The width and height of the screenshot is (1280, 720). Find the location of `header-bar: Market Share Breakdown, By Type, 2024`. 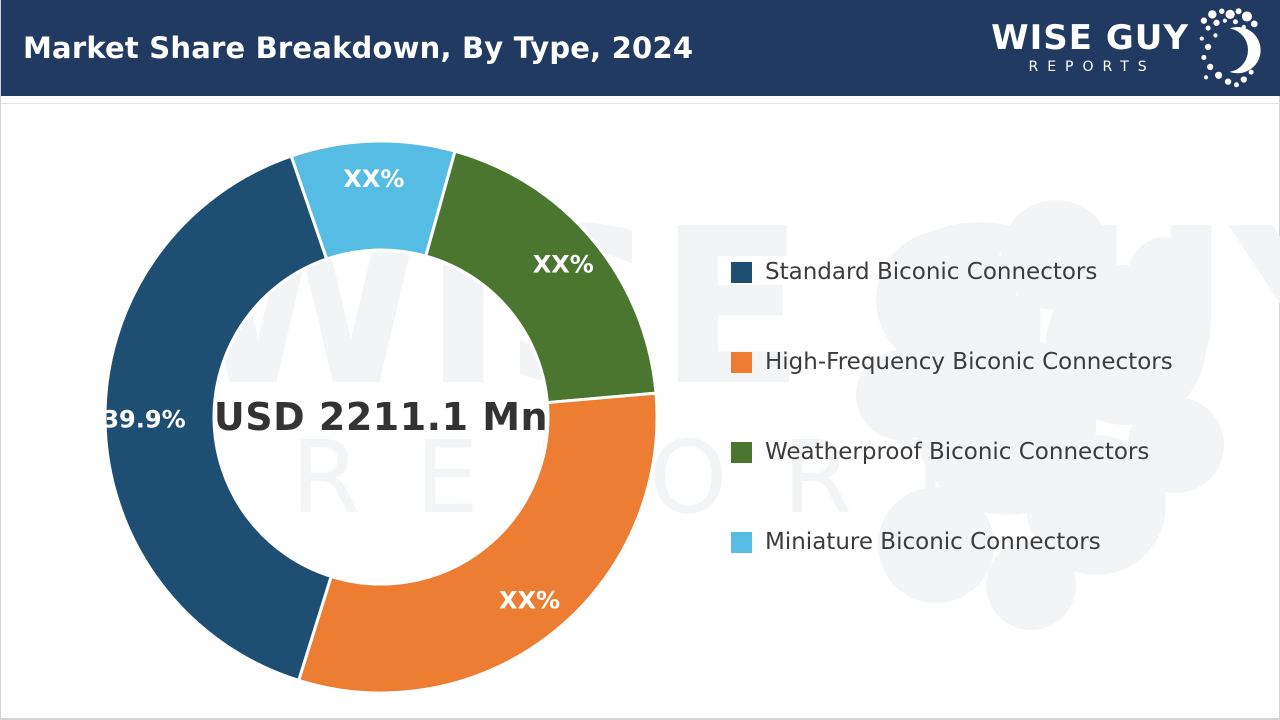

header-bar: Market Share Breakdown, By Type, 2024 is located at coordinates (640, 48).